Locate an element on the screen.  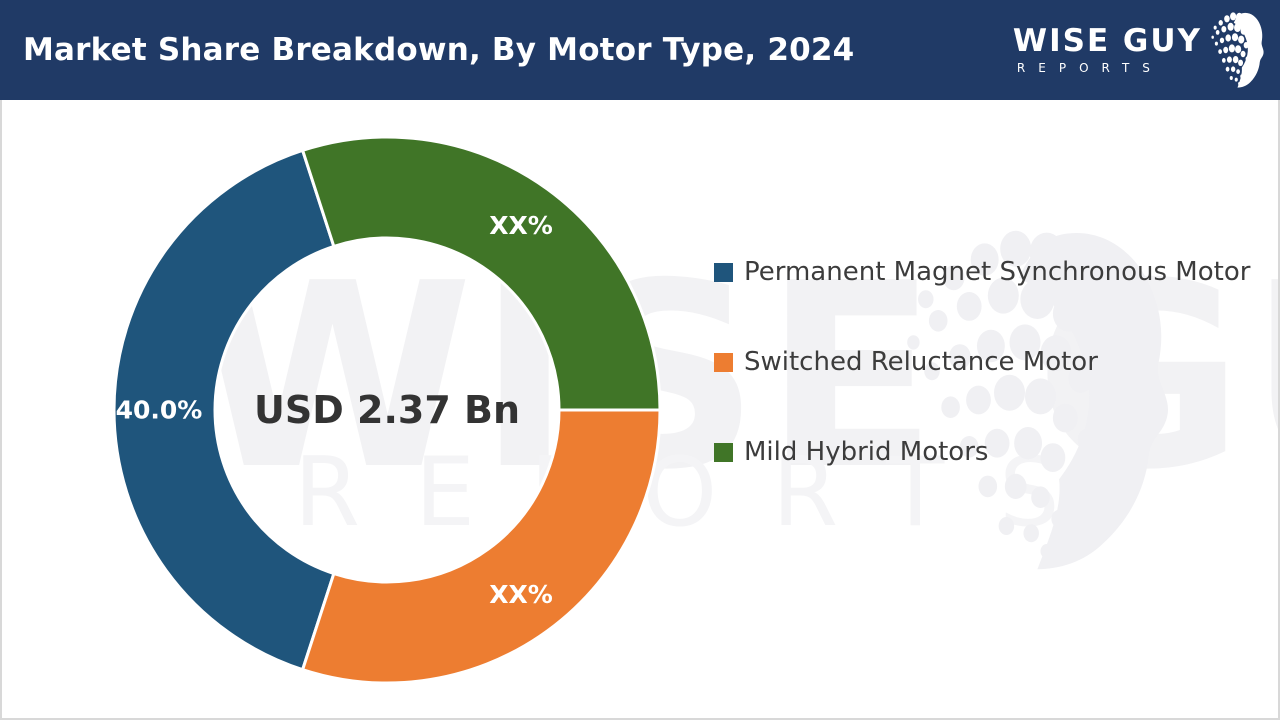
legend-item: Permanent Magnet Synchronous Motor is located at coordinates (982, 272).